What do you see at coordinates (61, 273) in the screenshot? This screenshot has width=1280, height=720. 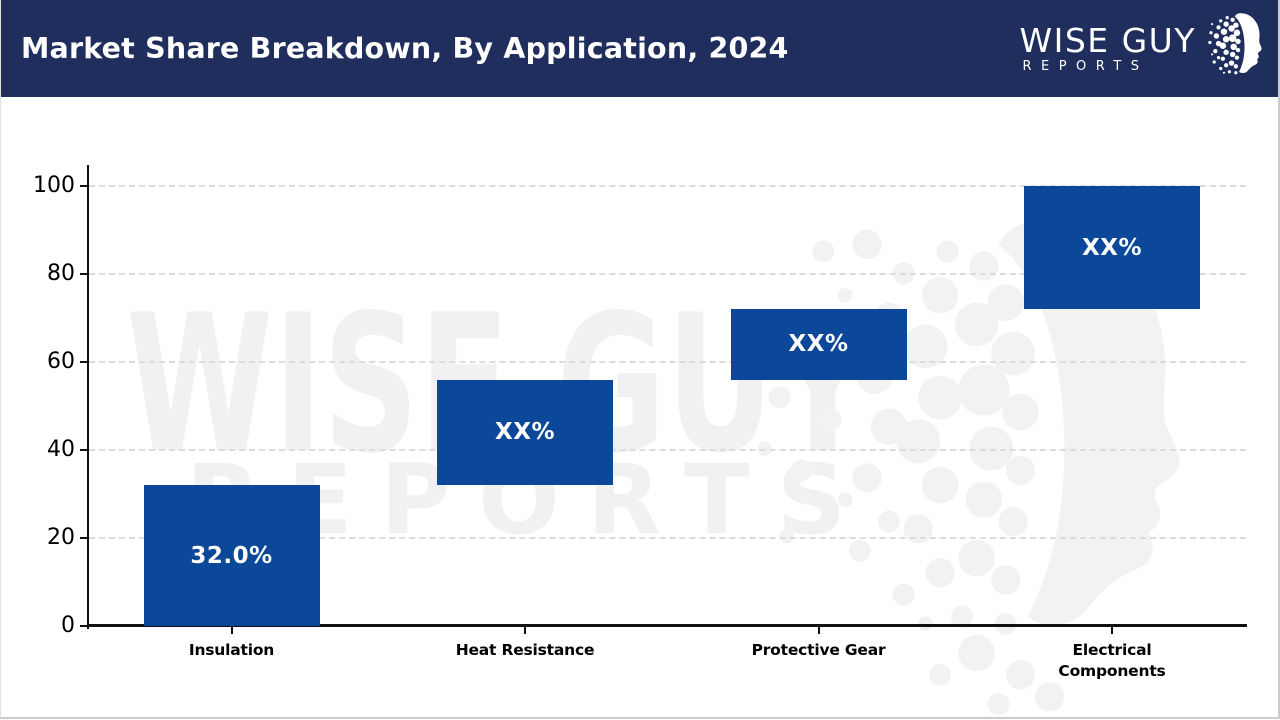 I see `y-tick-label: 80` at bounding box center [61, 273].